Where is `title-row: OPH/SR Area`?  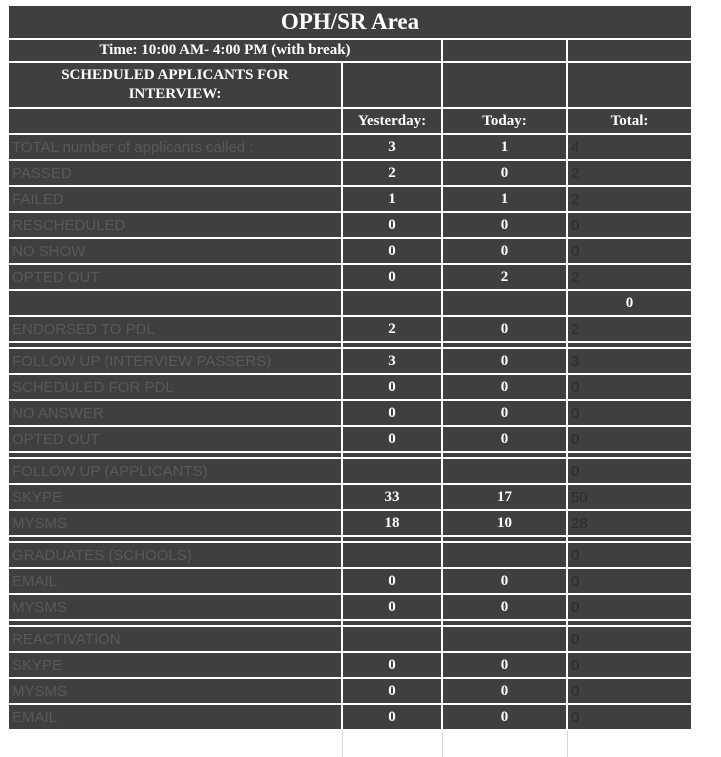 title-row: OPH/SR Area is located at coordinates (350, 22).